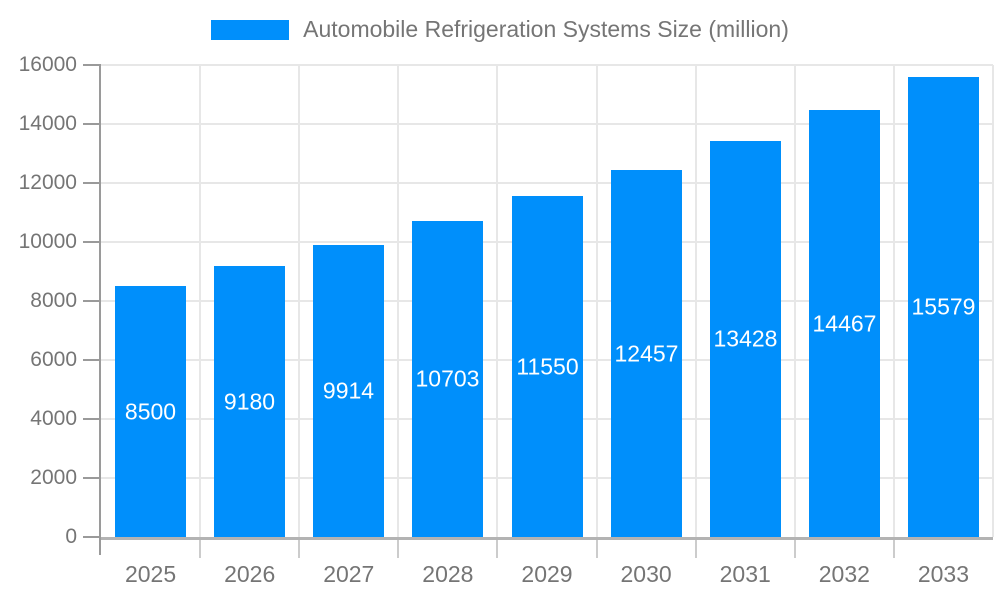 The height and width of the screenshot is (600, 1000). I want to click on x-axis-label: 2027, so click(349, 574).